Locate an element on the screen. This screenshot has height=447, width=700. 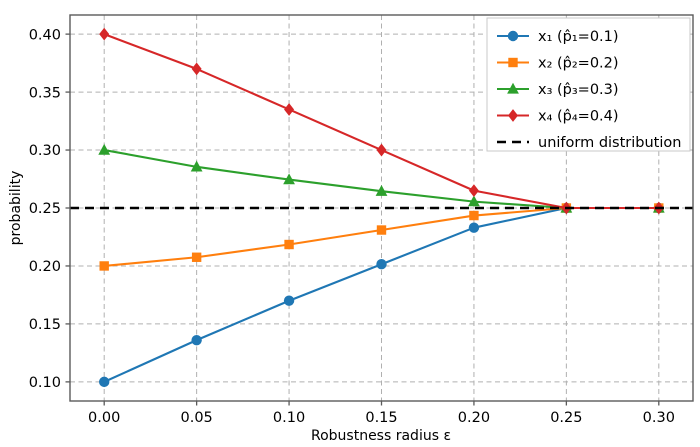
legend-label: x₂ (p̂₂=0.2) is located at coordinates (578, 64).